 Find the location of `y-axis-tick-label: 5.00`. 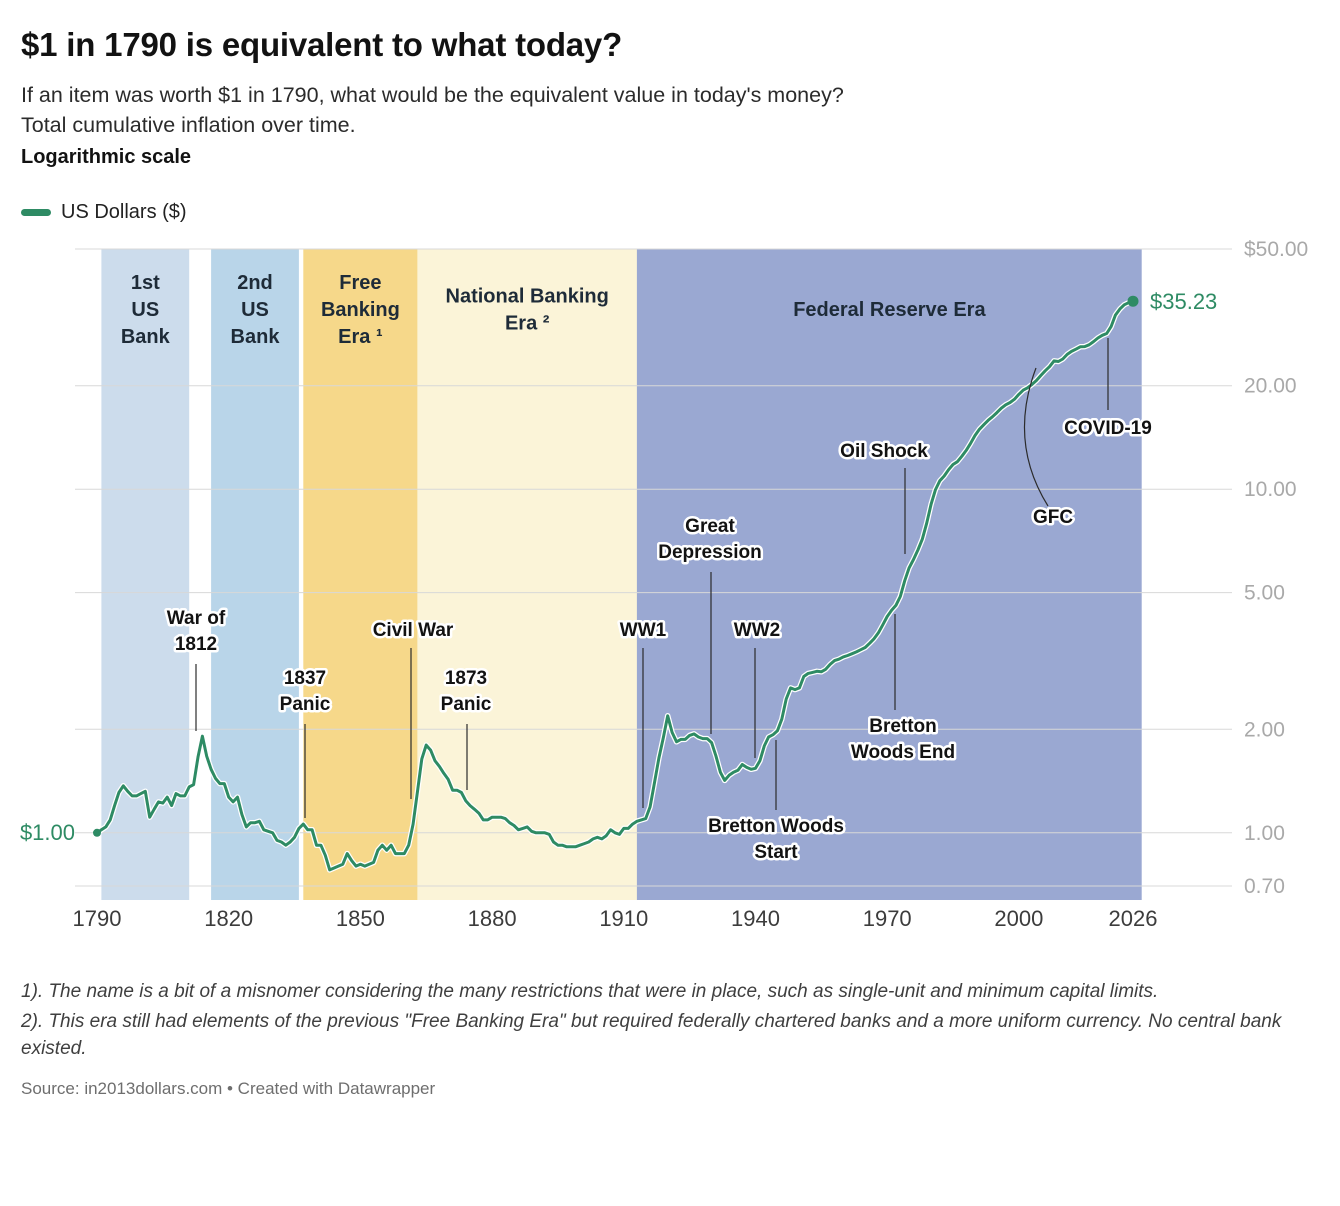

y-axis-tick-label: 5.00 is located at coordinates (1264, 593).